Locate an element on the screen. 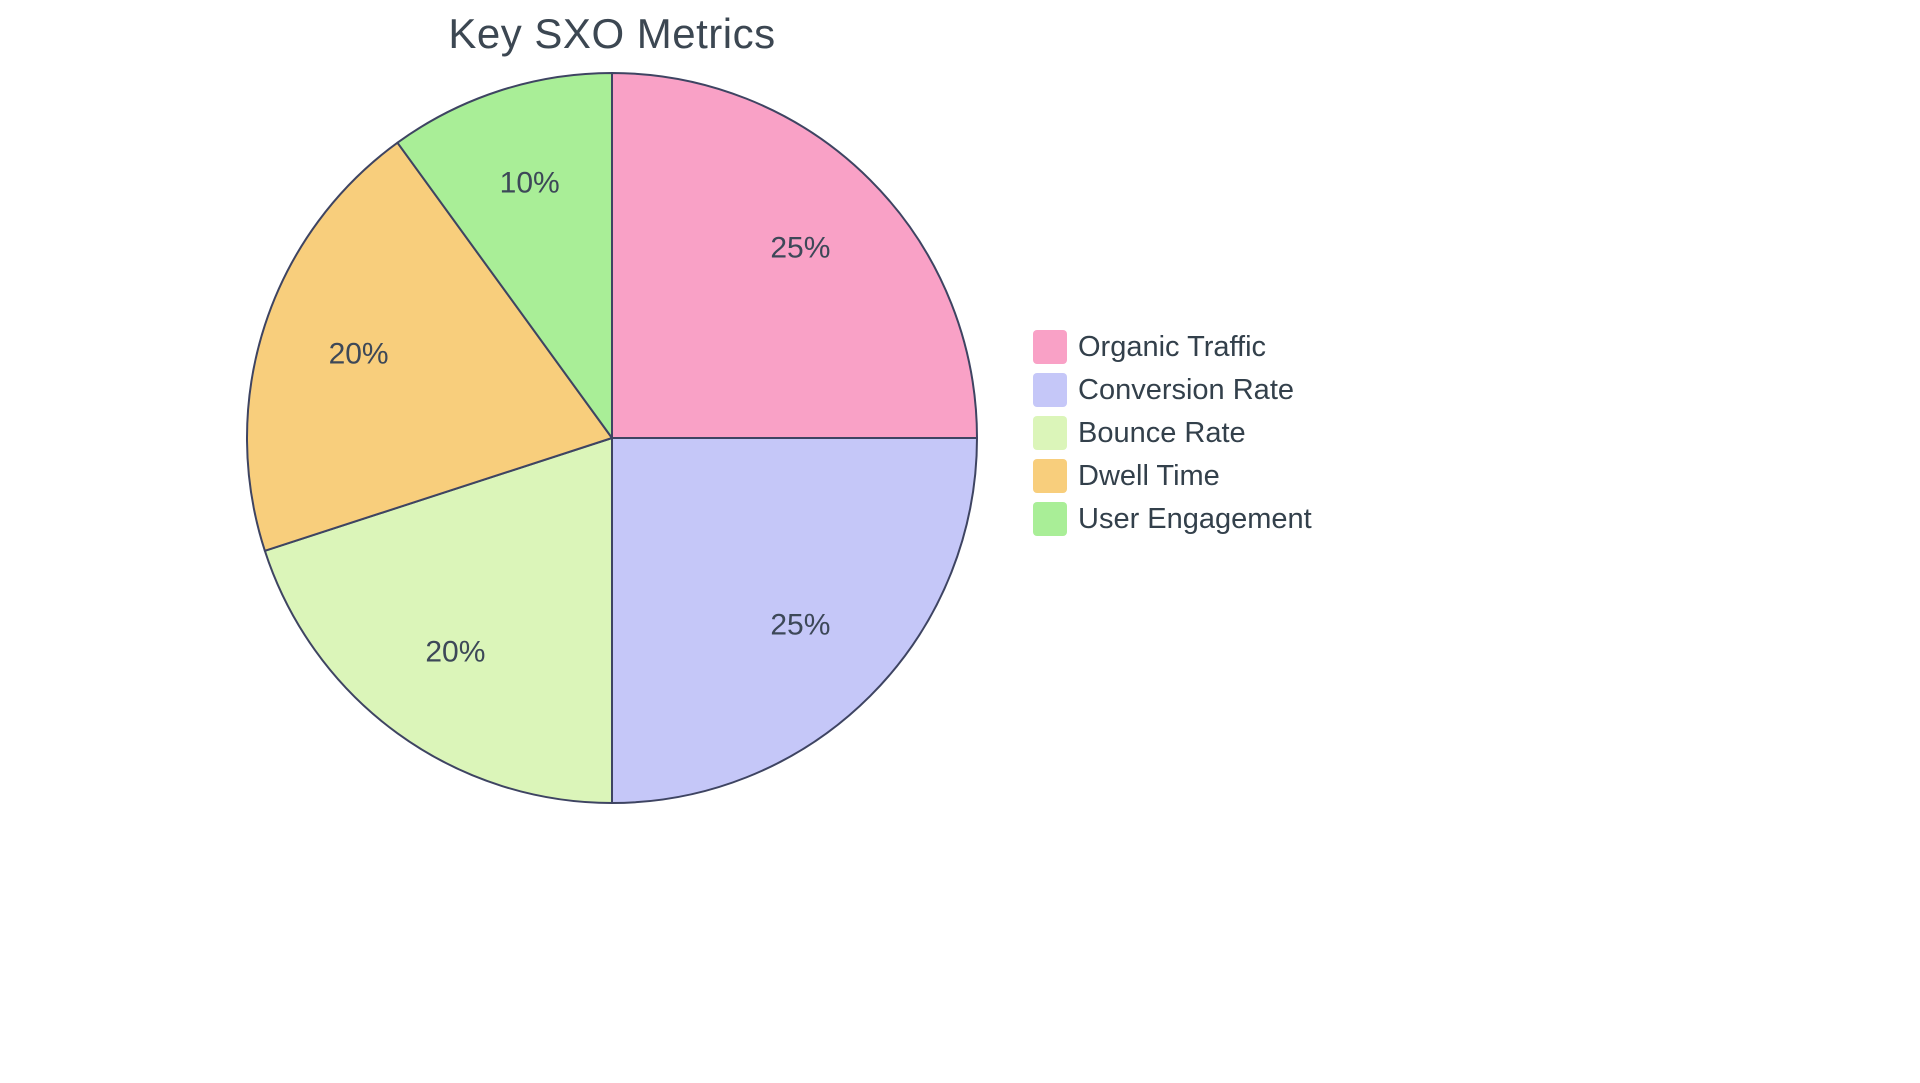  legend-item-user-engagement: User Engagement is located at coordinates (1172, 519).